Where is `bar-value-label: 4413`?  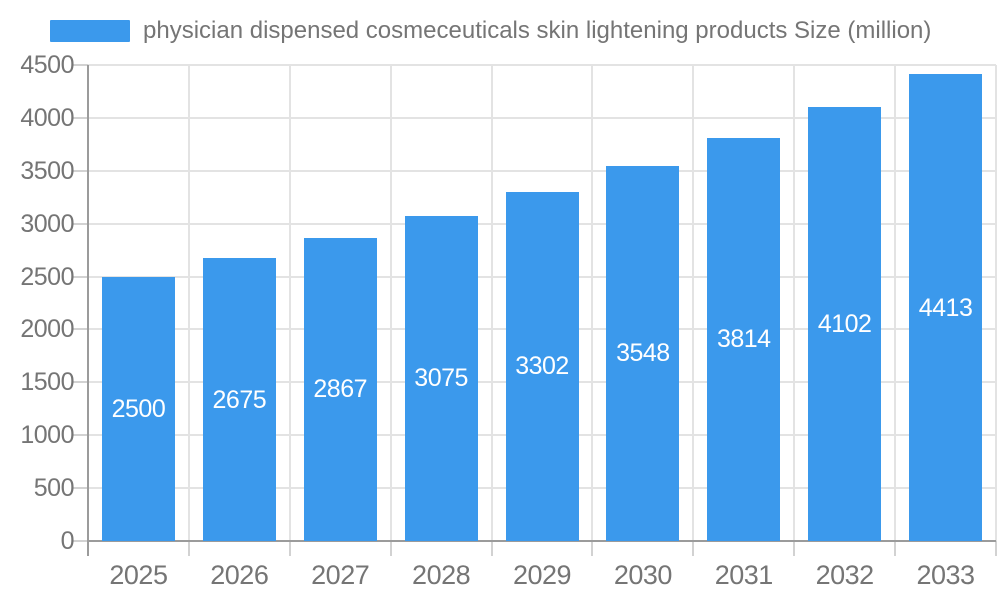 bar-value-label: 4413 is located at coordinates (945, 307).